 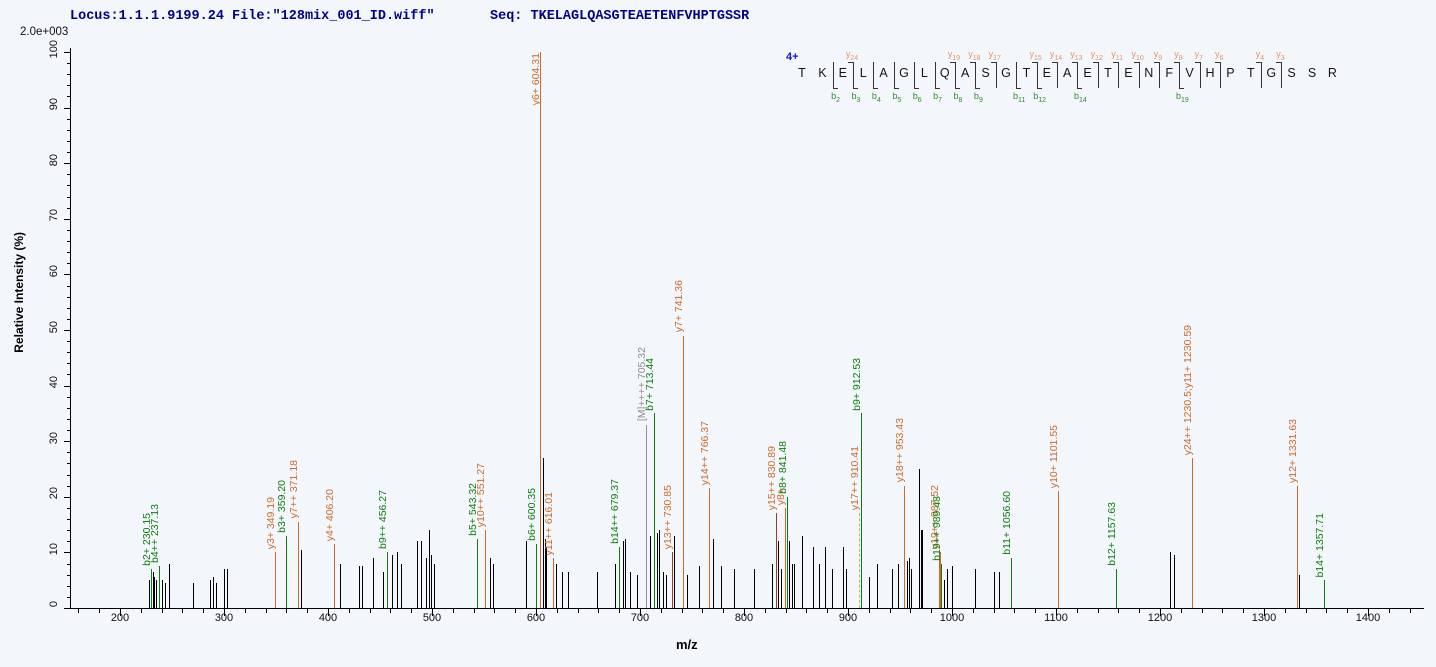 I want to click on y-ion-tag: y15, so click(x=1035, y=55).